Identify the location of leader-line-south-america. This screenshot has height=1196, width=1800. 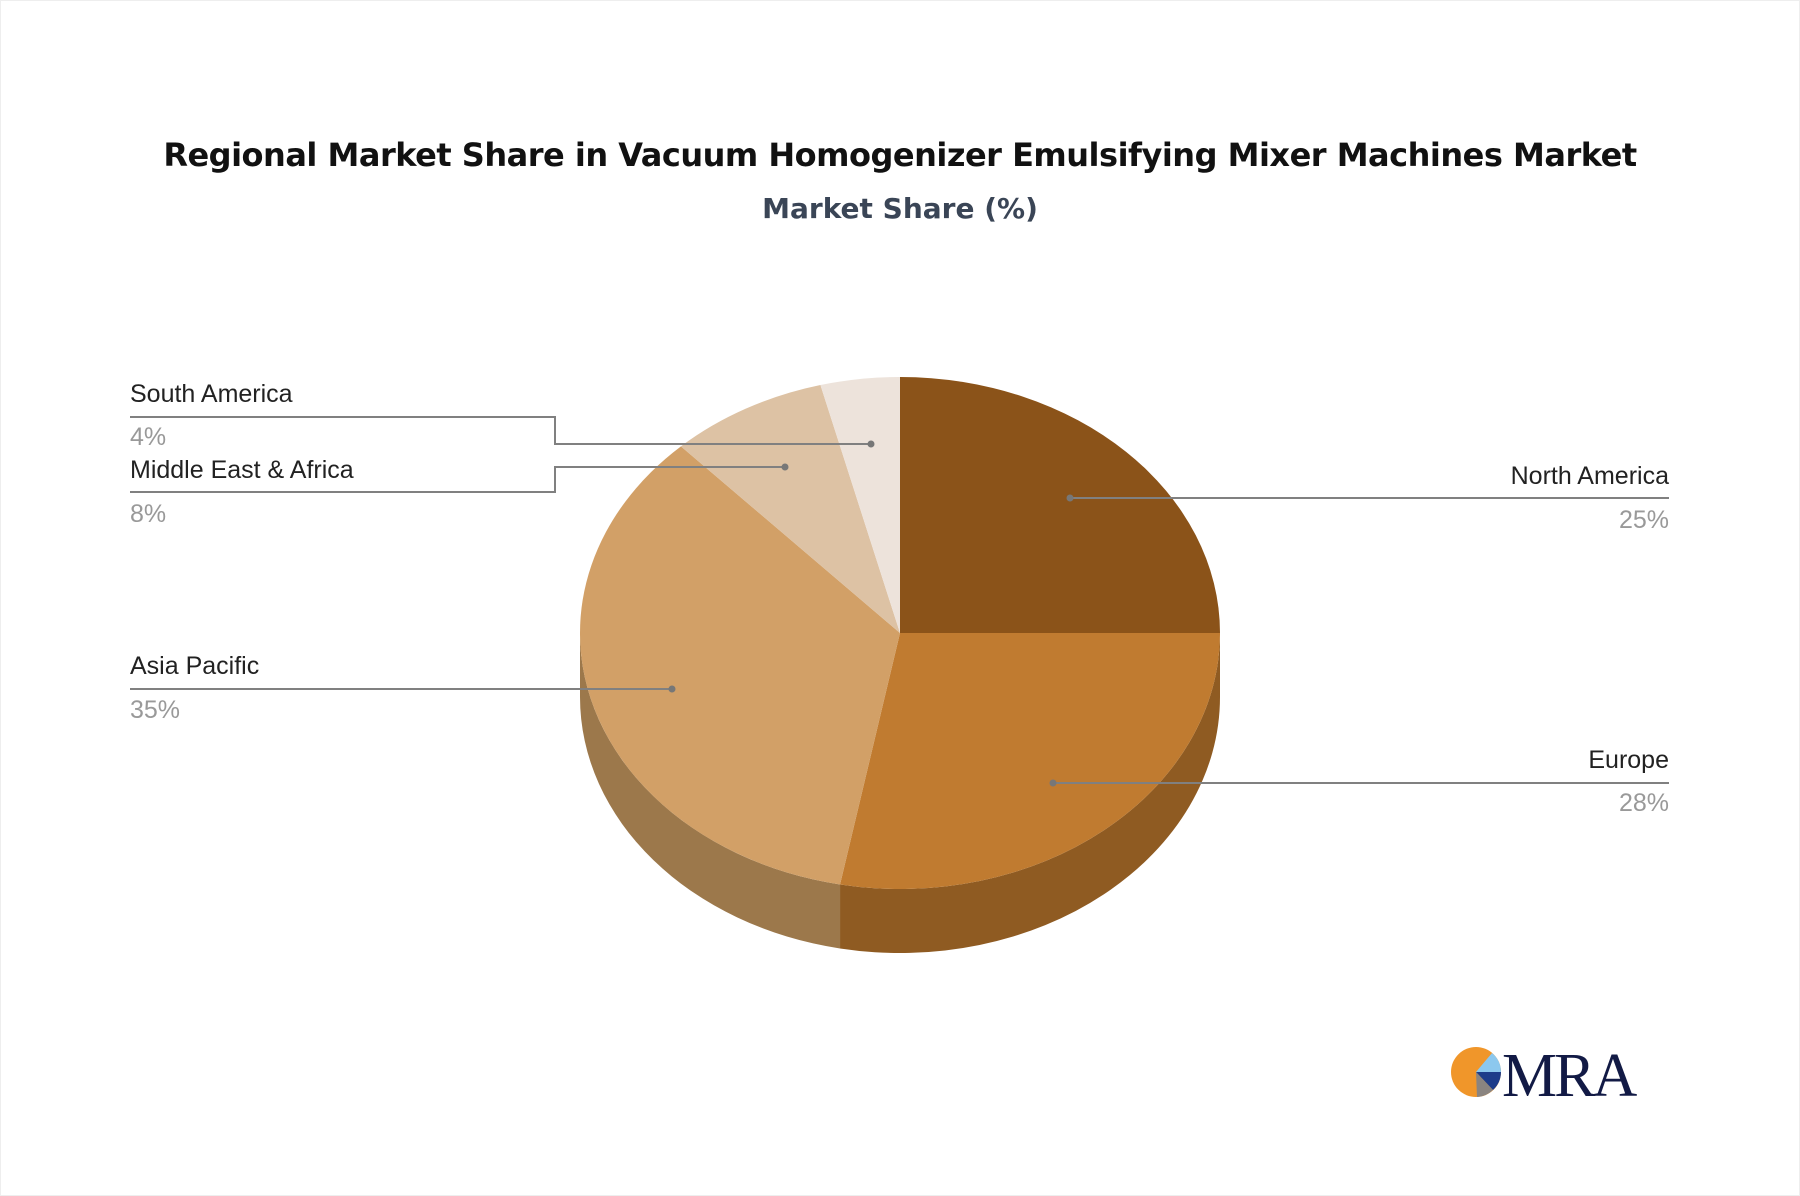
(500, 430).